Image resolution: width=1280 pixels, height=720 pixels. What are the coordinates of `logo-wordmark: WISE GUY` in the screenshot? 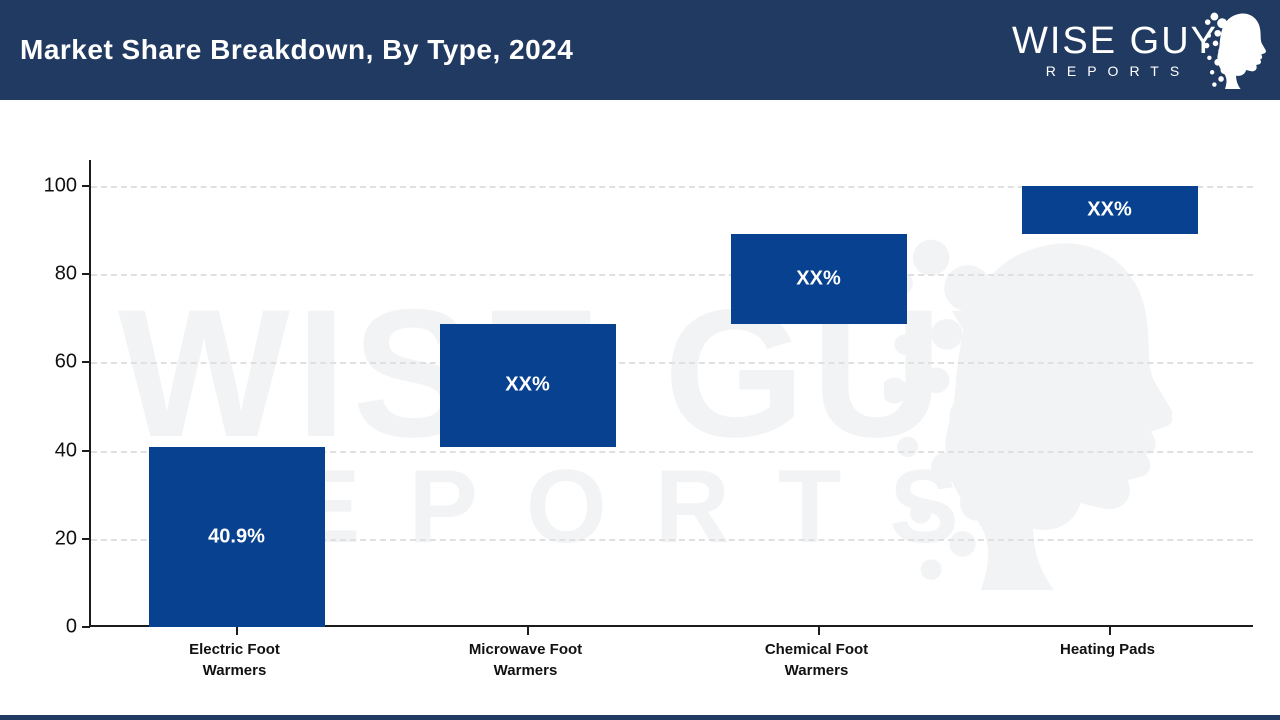 It's located at (1114, 40).